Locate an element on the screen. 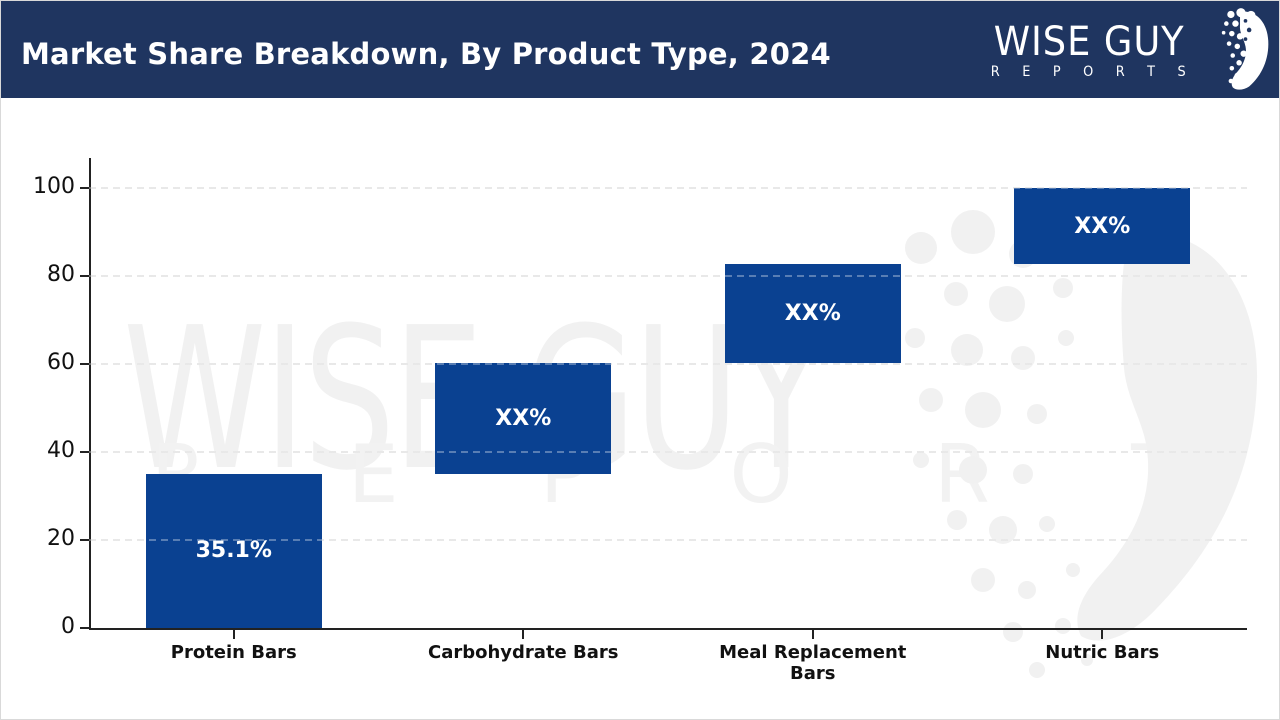 This screenshot has width=1280, height=720. y-tick-label: 0 is located at coordinates (68, 626).